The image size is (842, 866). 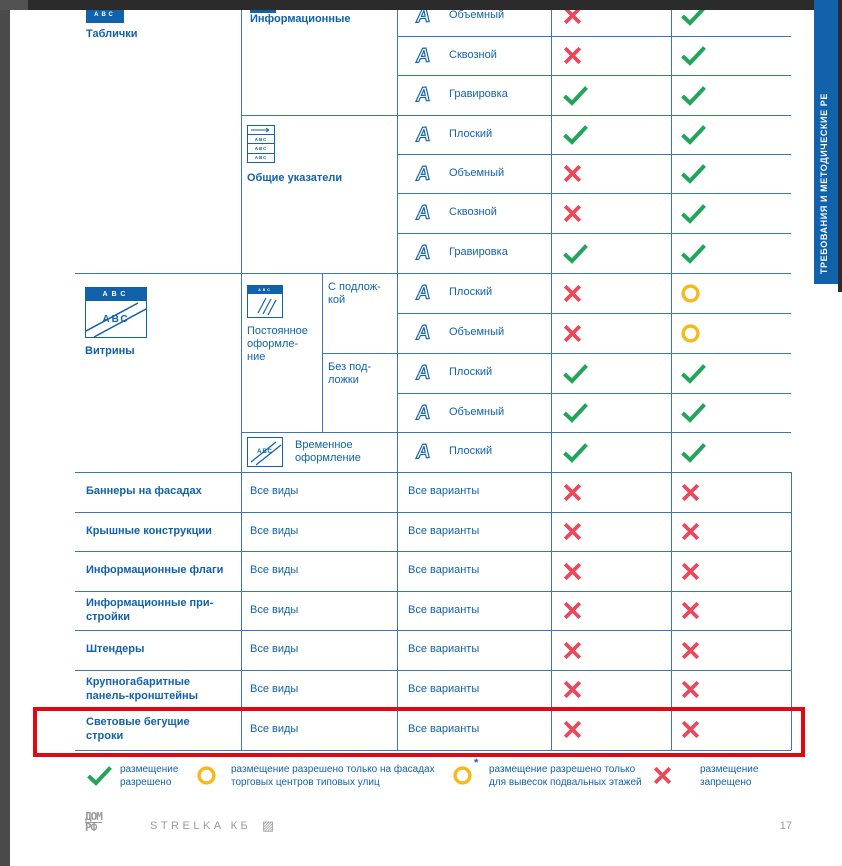 I want to click on category-label: Крышные конструкции, so click(x=149, y=530).